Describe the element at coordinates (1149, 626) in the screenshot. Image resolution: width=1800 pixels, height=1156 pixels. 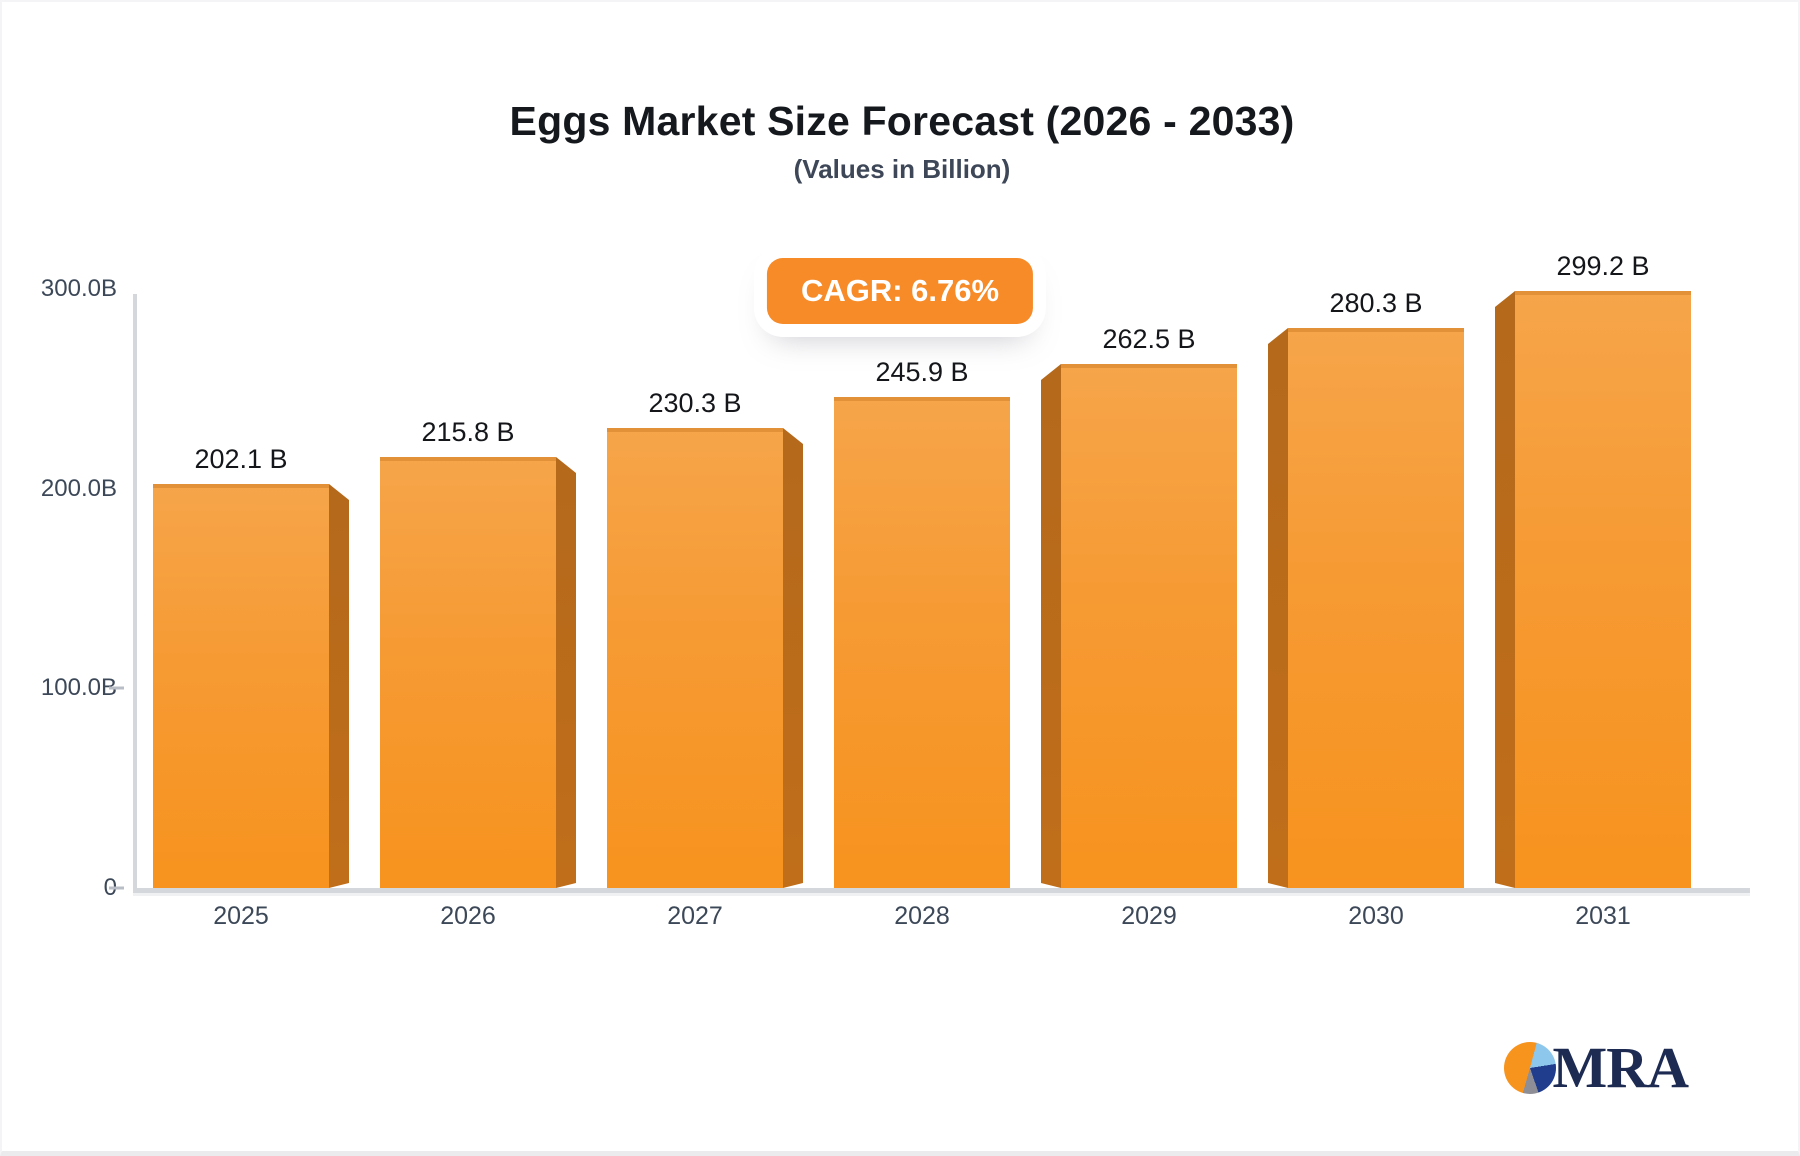
I see `bar-2029` at that location.